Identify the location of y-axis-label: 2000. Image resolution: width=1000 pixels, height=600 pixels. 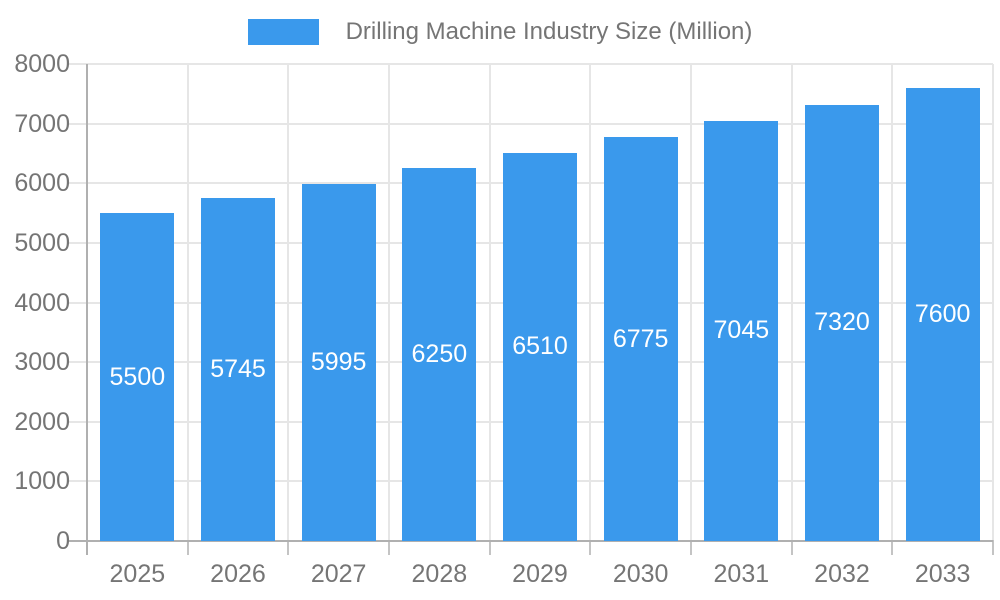
(42, 421).